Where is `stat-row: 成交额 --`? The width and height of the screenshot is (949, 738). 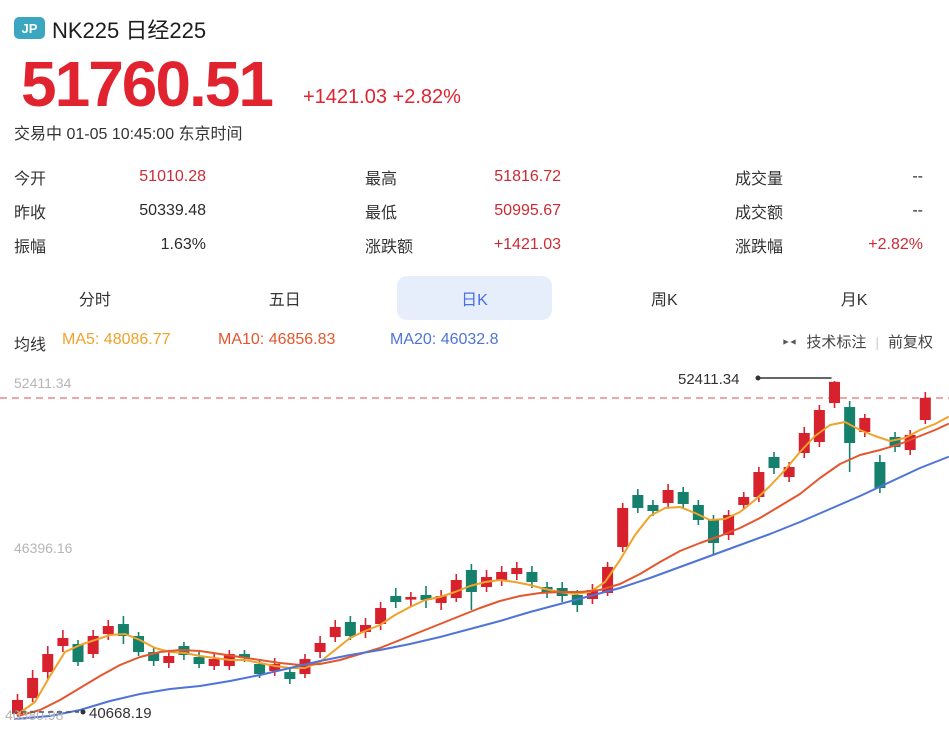
stat-row: 成交额 -- is located at coordinates (829, 212).